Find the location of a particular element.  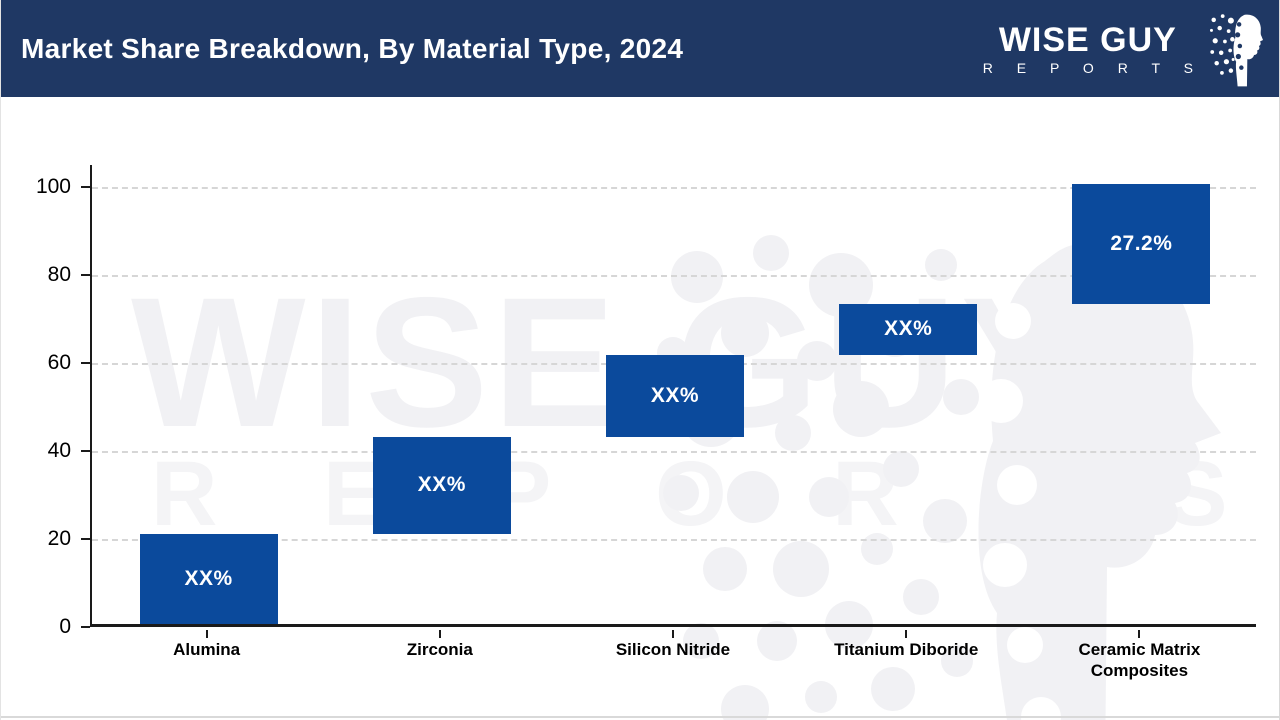

brand-subname: R E P O R T S is located at coordinates (1092, 67).